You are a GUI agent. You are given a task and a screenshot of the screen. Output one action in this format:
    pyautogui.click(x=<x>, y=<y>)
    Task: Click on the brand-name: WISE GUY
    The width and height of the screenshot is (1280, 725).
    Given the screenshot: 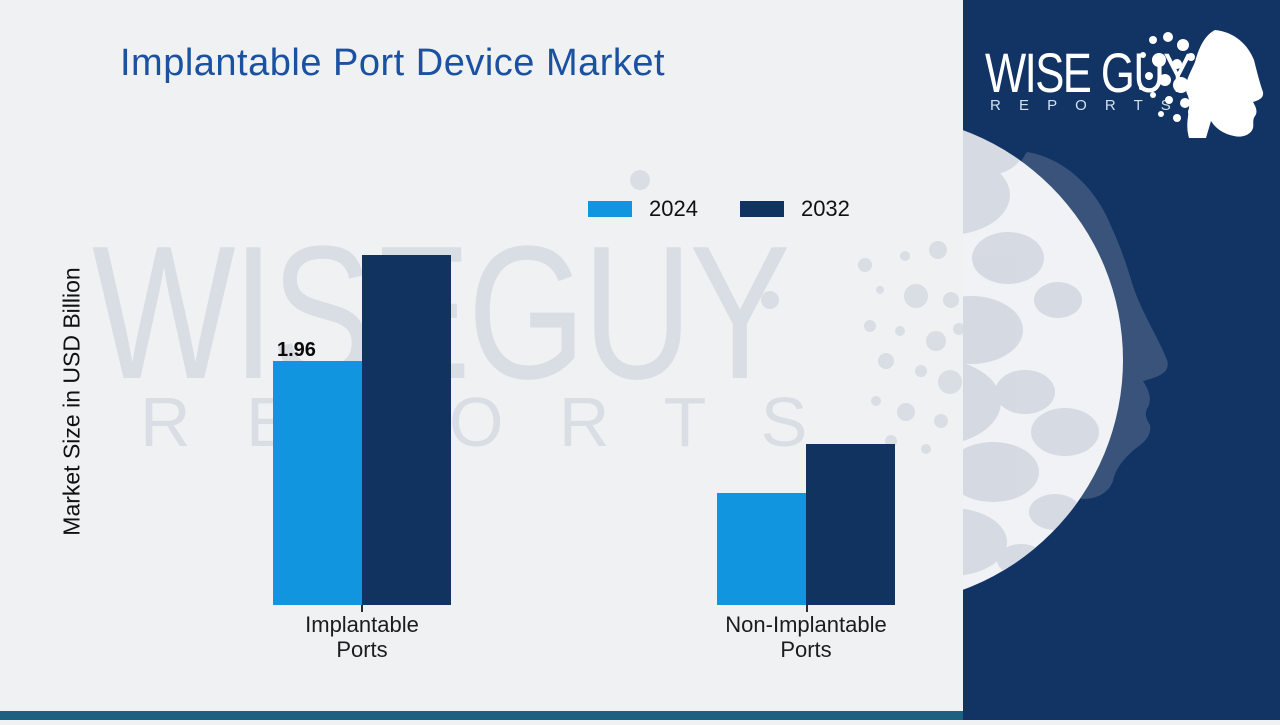 What is the action you would take?
    pyautogui.click(x=1088, y=73)
    